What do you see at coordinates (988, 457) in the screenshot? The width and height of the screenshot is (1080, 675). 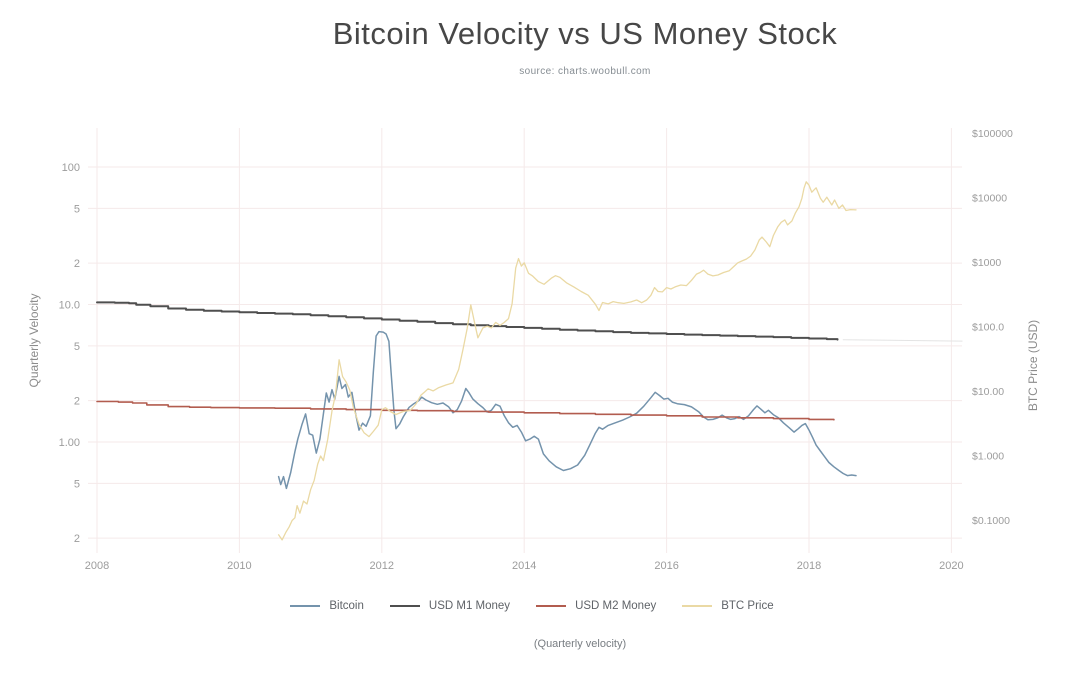 I see `right-axis-tick-label: $1.000` at bounding box center [988, 457].